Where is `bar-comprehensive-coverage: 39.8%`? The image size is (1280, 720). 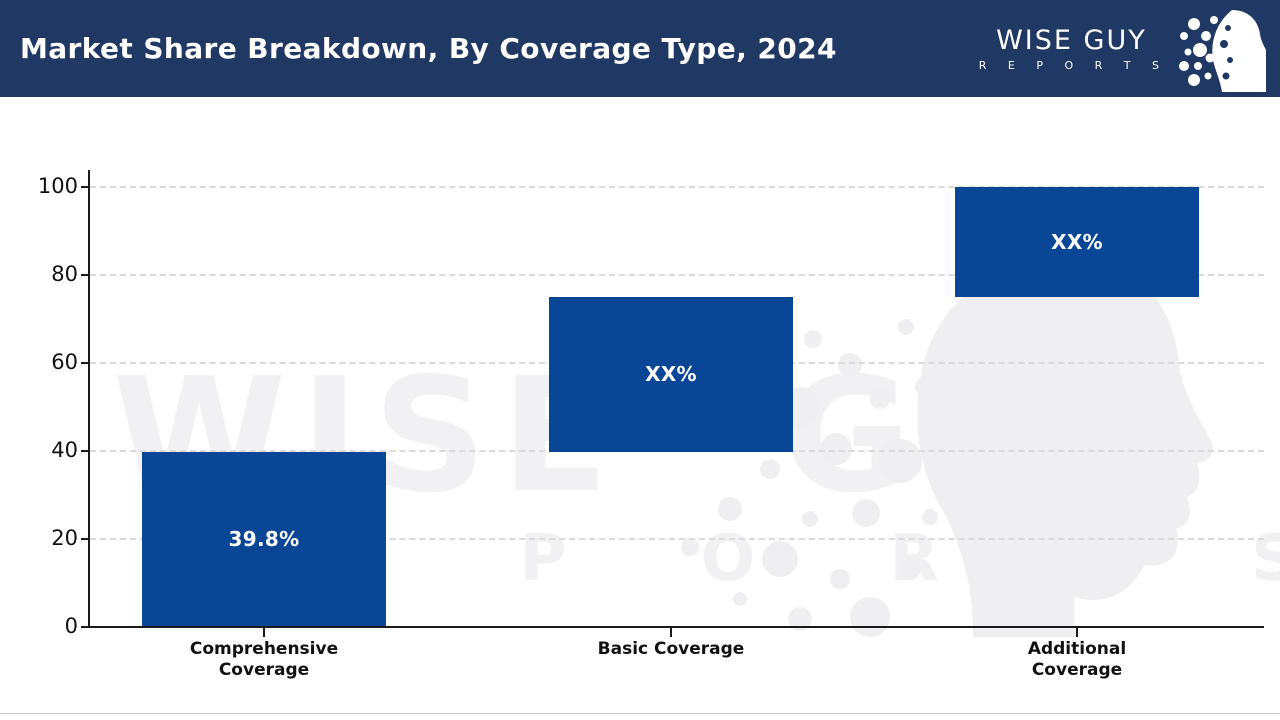
bar-comprehensive-coverage: 39.8% is located at coordinates (264, 539).